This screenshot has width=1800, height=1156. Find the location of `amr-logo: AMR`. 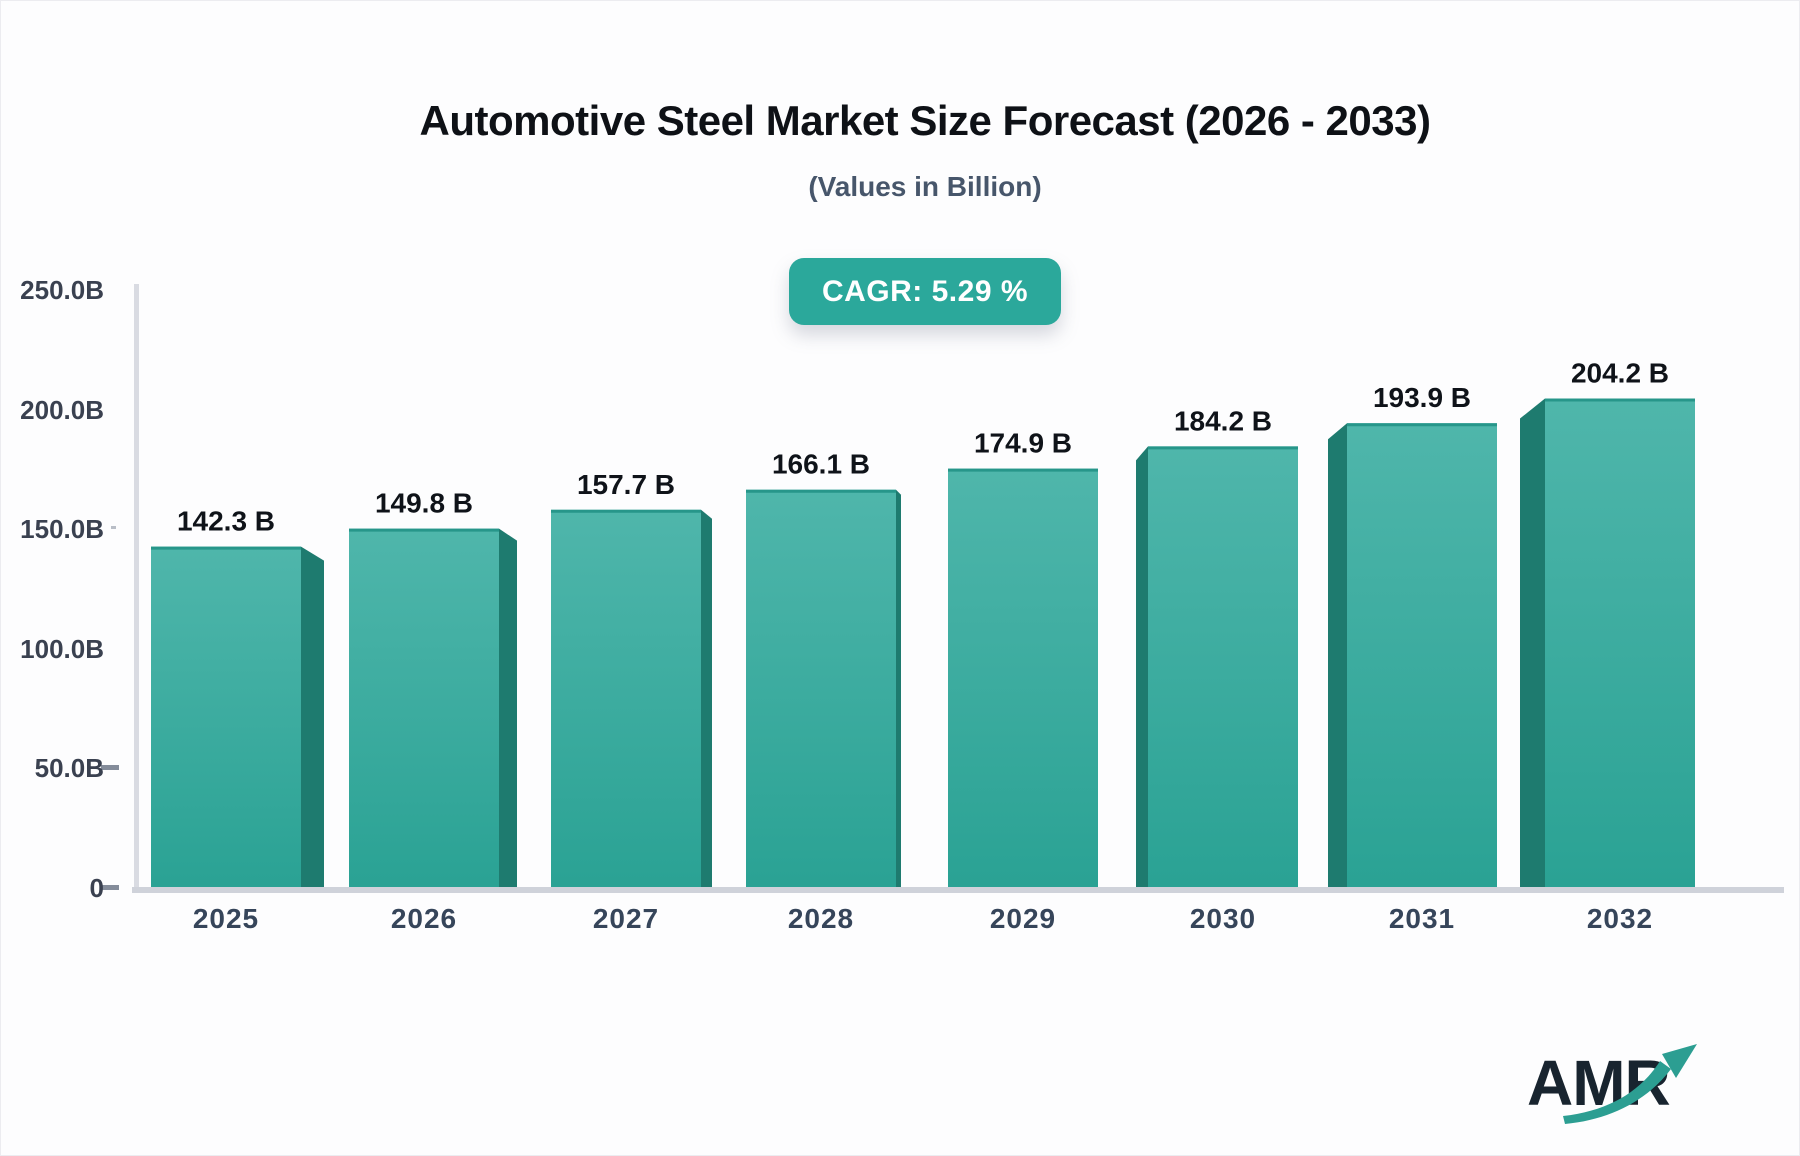

amr-logo: AMR is located at coordinates (1612, 1084).